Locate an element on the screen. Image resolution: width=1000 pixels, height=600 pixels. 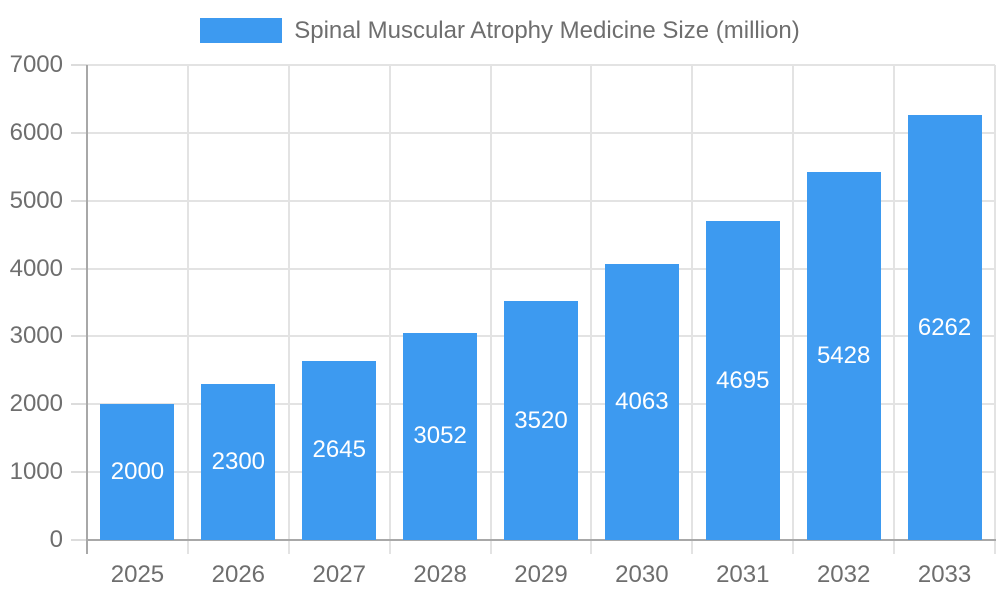
x-axis-tick-label: 2030 is located at coordinates (642, 574).